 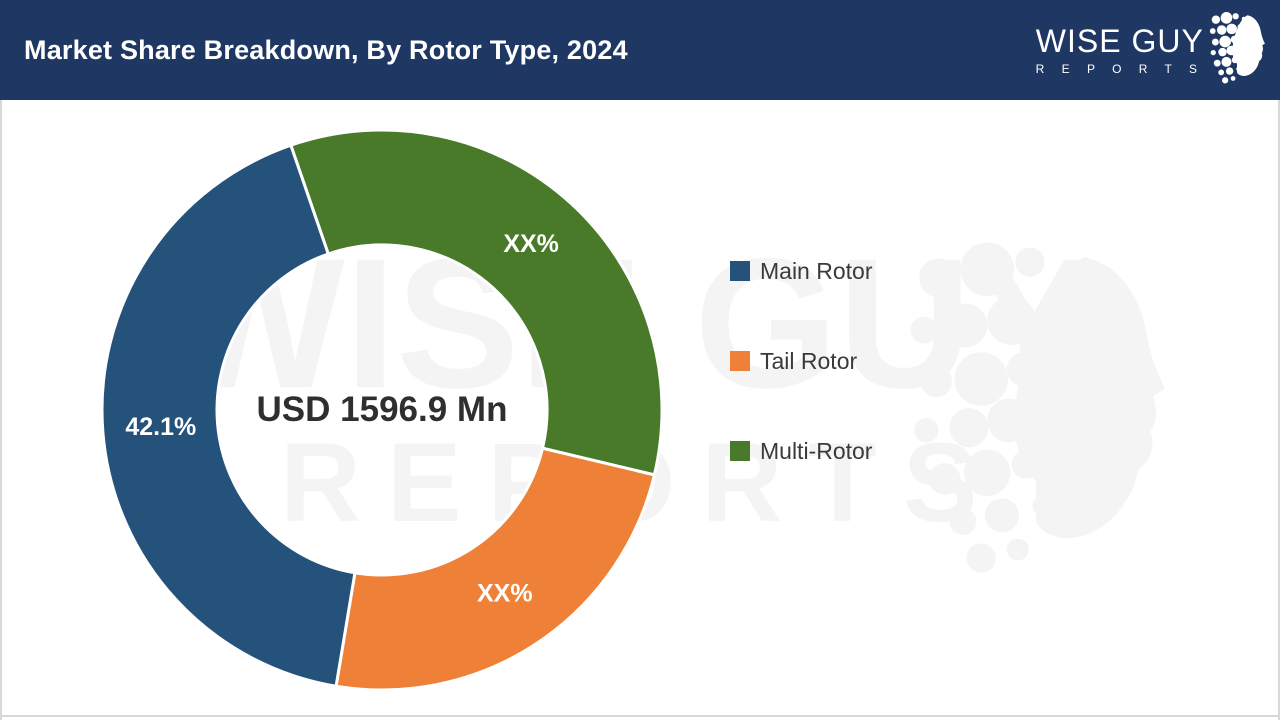 I want to click on wiseguy-face-icon, so click(x=1237, y=48).